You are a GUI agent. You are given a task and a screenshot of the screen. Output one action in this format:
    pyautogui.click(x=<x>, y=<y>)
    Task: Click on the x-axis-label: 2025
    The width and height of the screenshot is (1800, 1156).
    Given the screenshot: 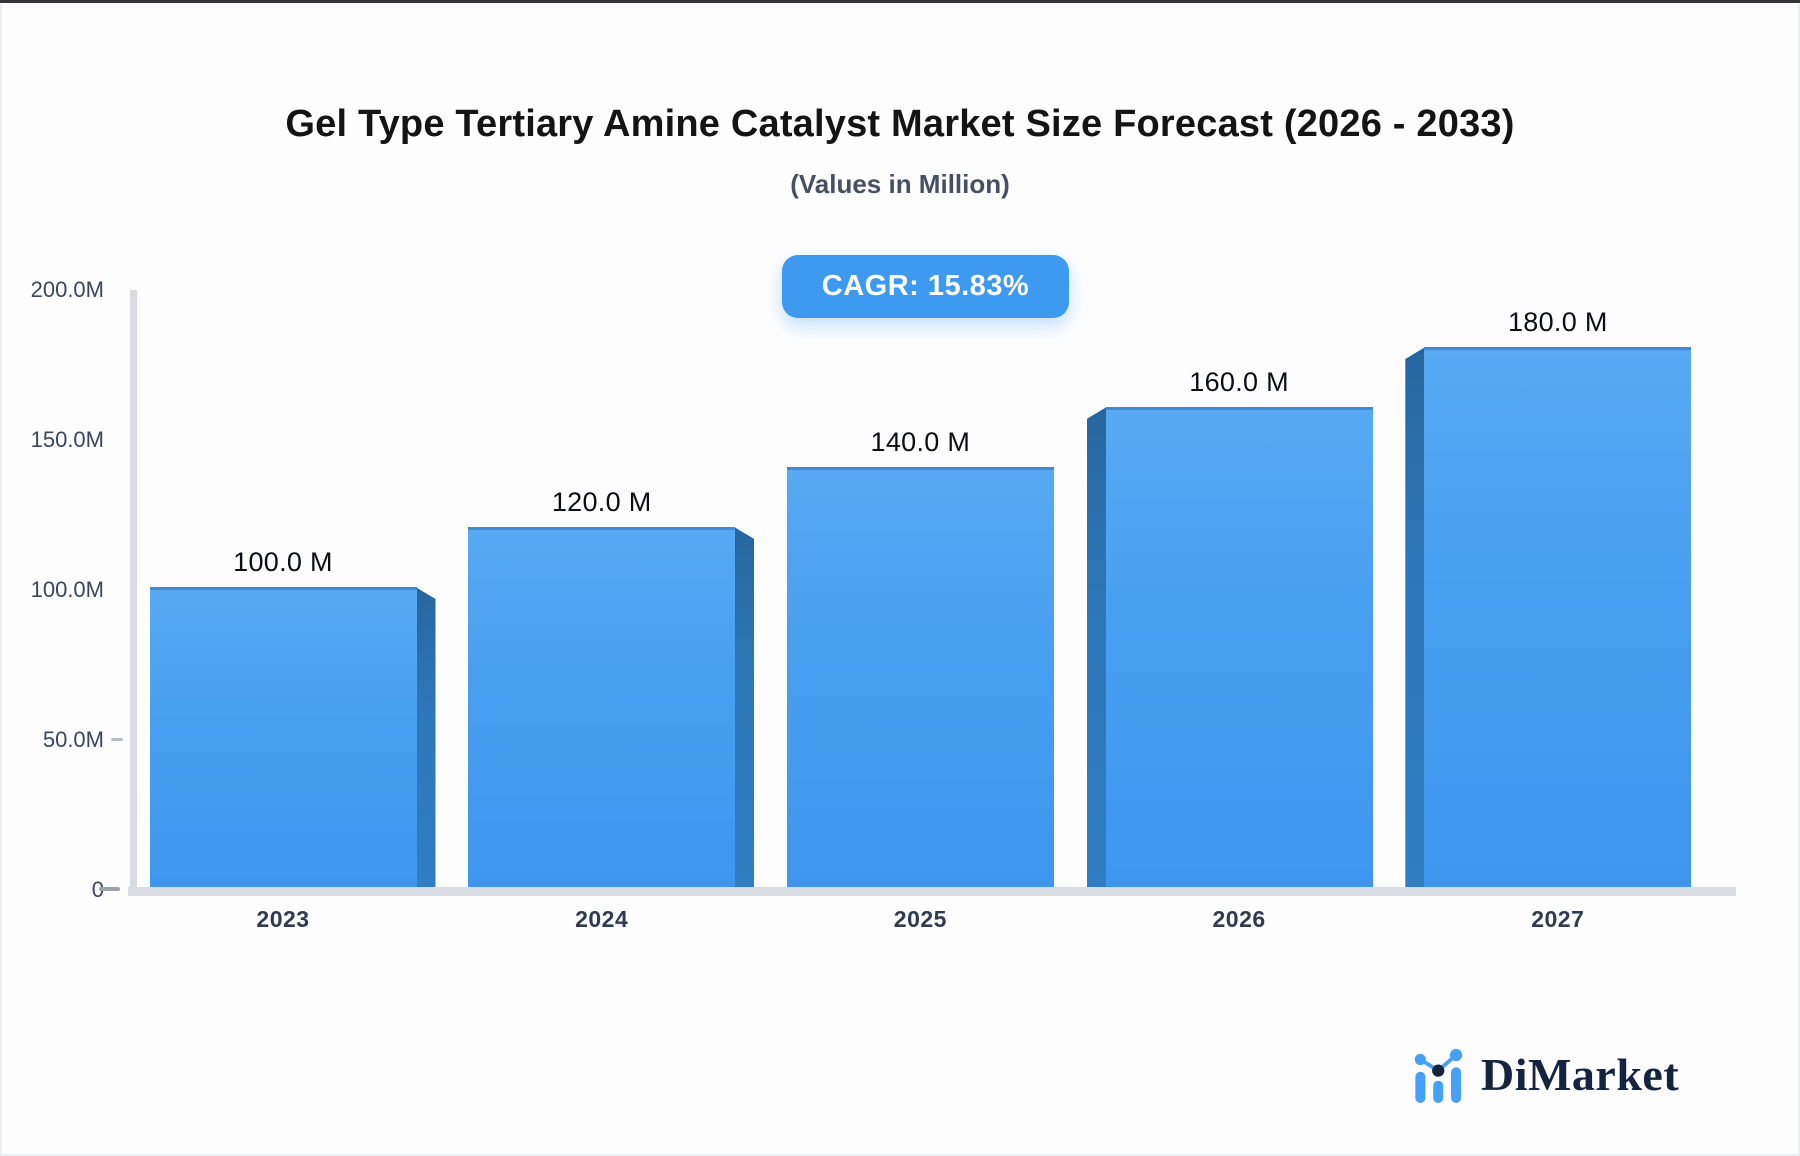 What is the action you would take?
    pyautogui.click(x=920, y=919)
    